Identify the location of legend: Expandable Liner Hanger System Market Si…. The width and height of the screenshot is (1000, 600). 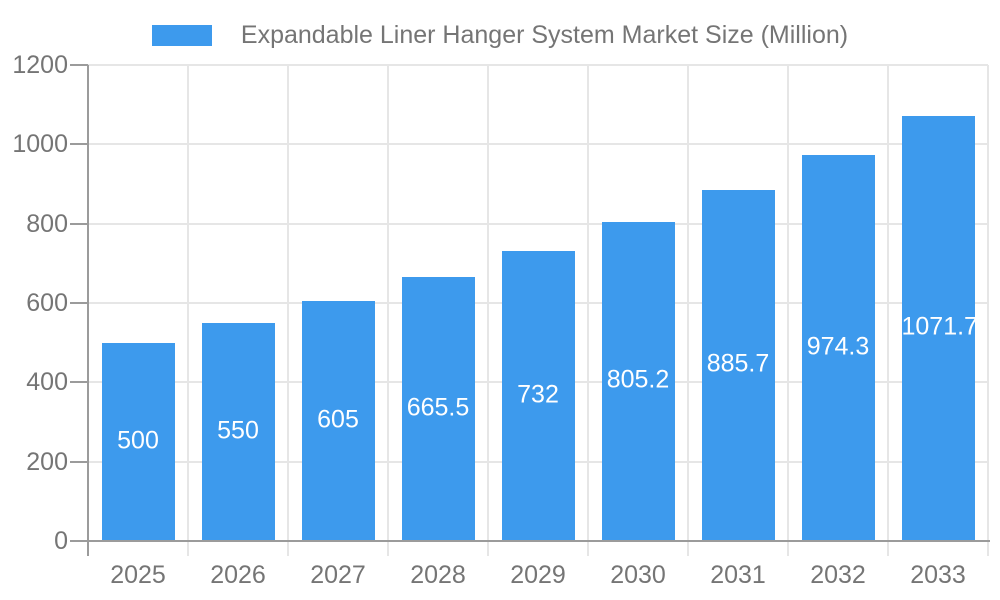
(500, 35).